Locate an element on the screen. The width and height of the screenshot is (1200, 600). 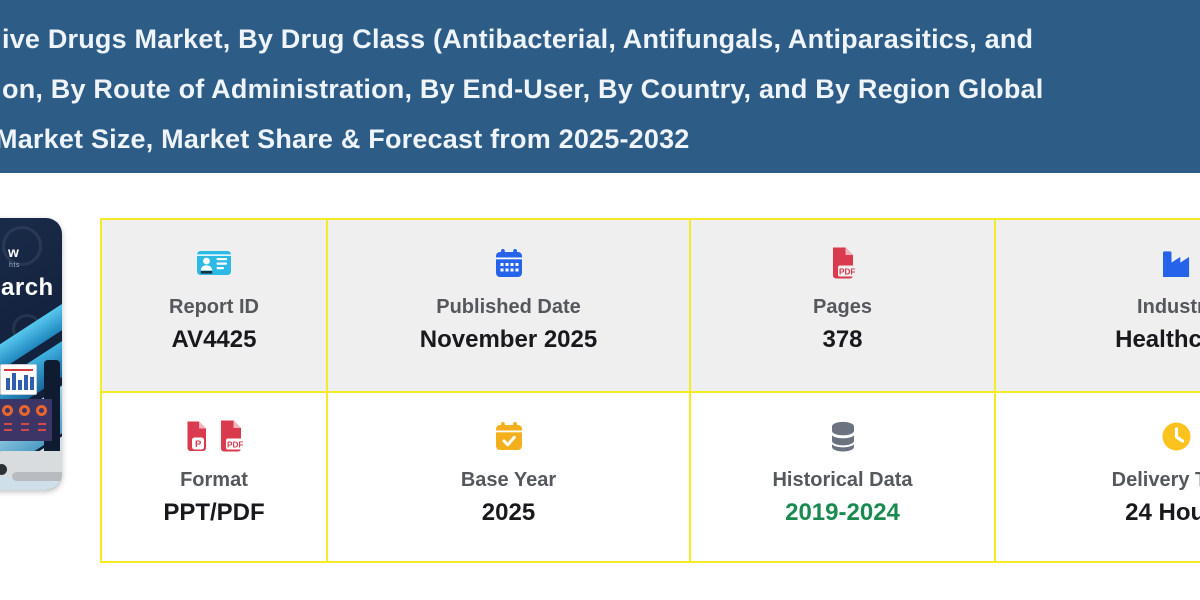
format-cell: P PDF Format PPT/PDF is located at coordinates (215, 477).